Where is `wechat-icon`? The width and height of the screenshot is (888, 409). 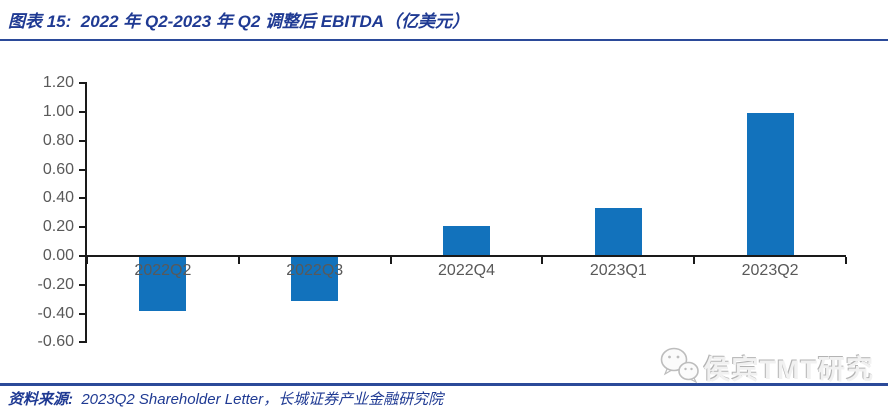 wechat-icon is located at coordinates (679, 367).